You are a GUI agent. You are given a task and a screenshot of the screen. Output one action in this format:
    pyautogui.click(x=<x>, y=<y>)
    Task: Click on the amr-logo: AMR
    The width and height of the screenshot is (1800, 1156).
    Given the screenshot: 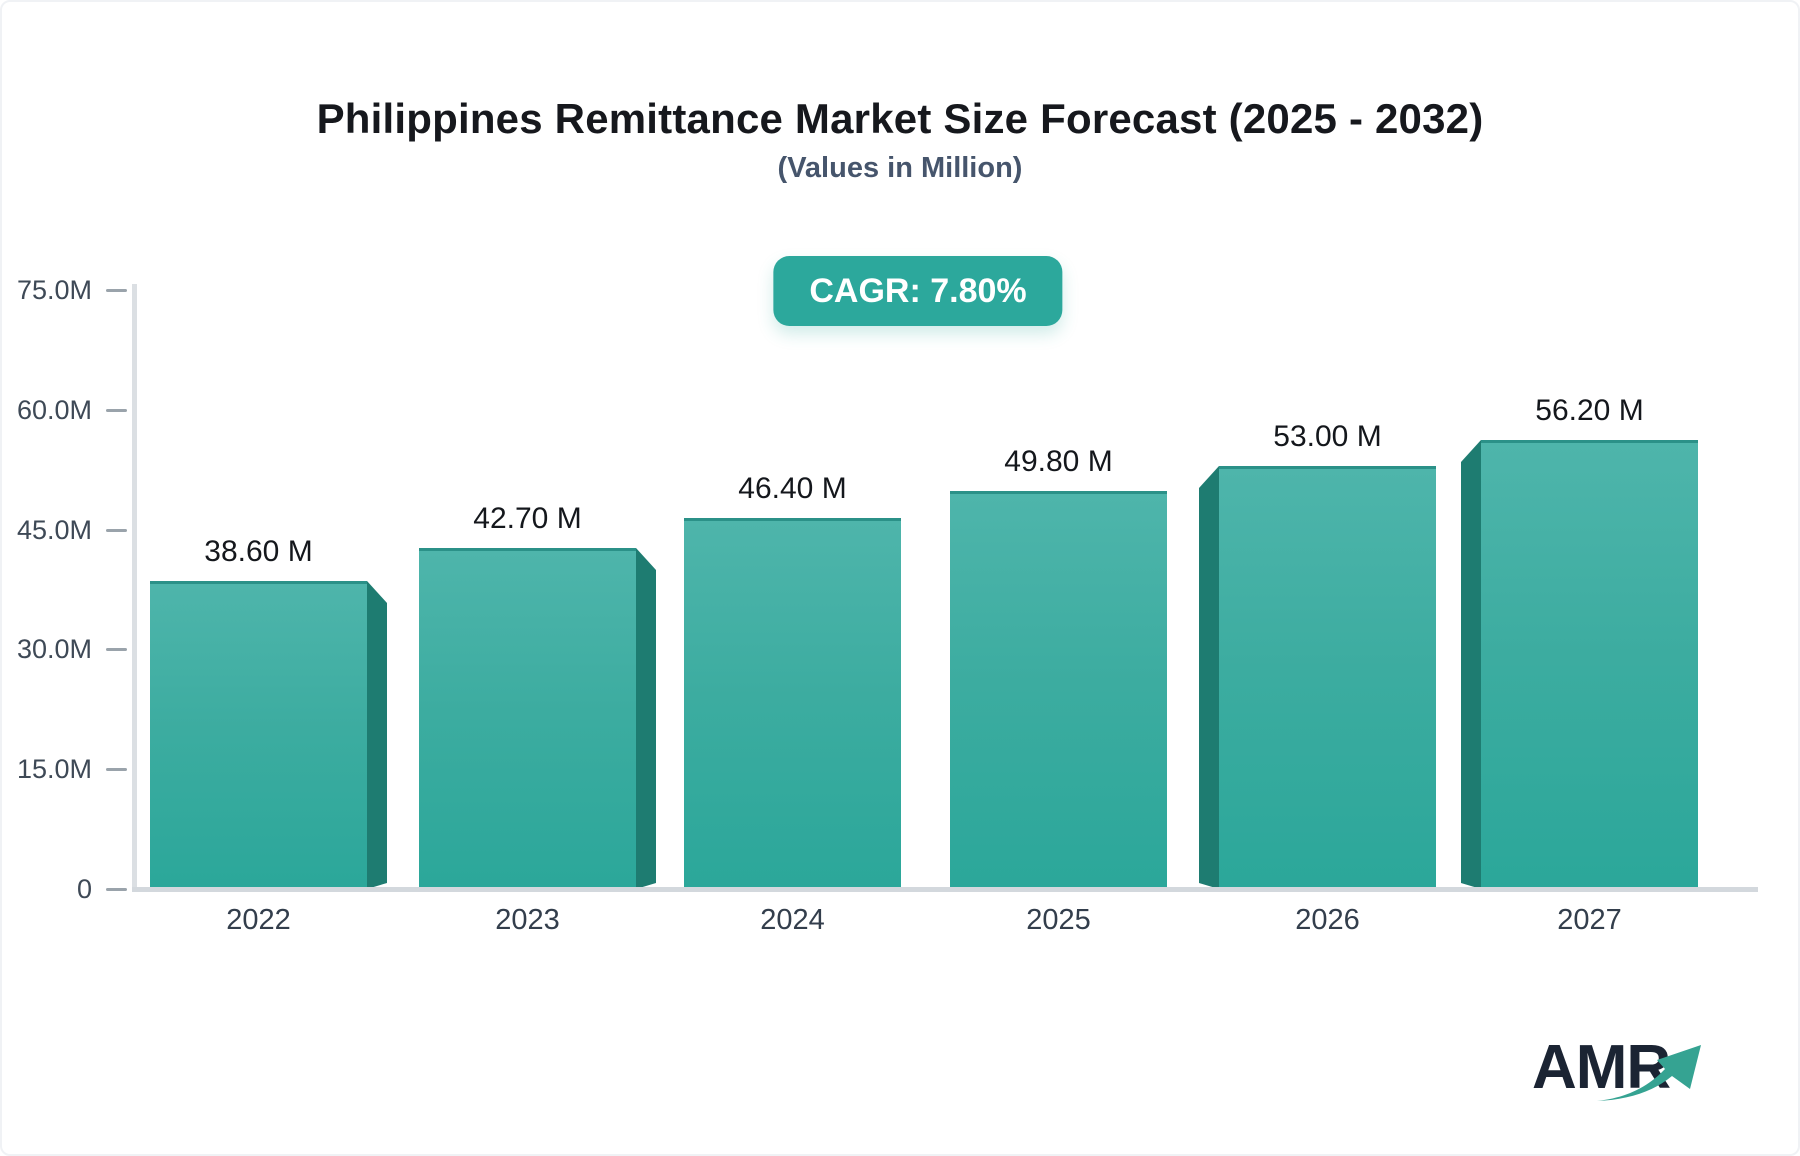 What is the action you would take?
    pyautogui.click(x=1622, y=1072)
    